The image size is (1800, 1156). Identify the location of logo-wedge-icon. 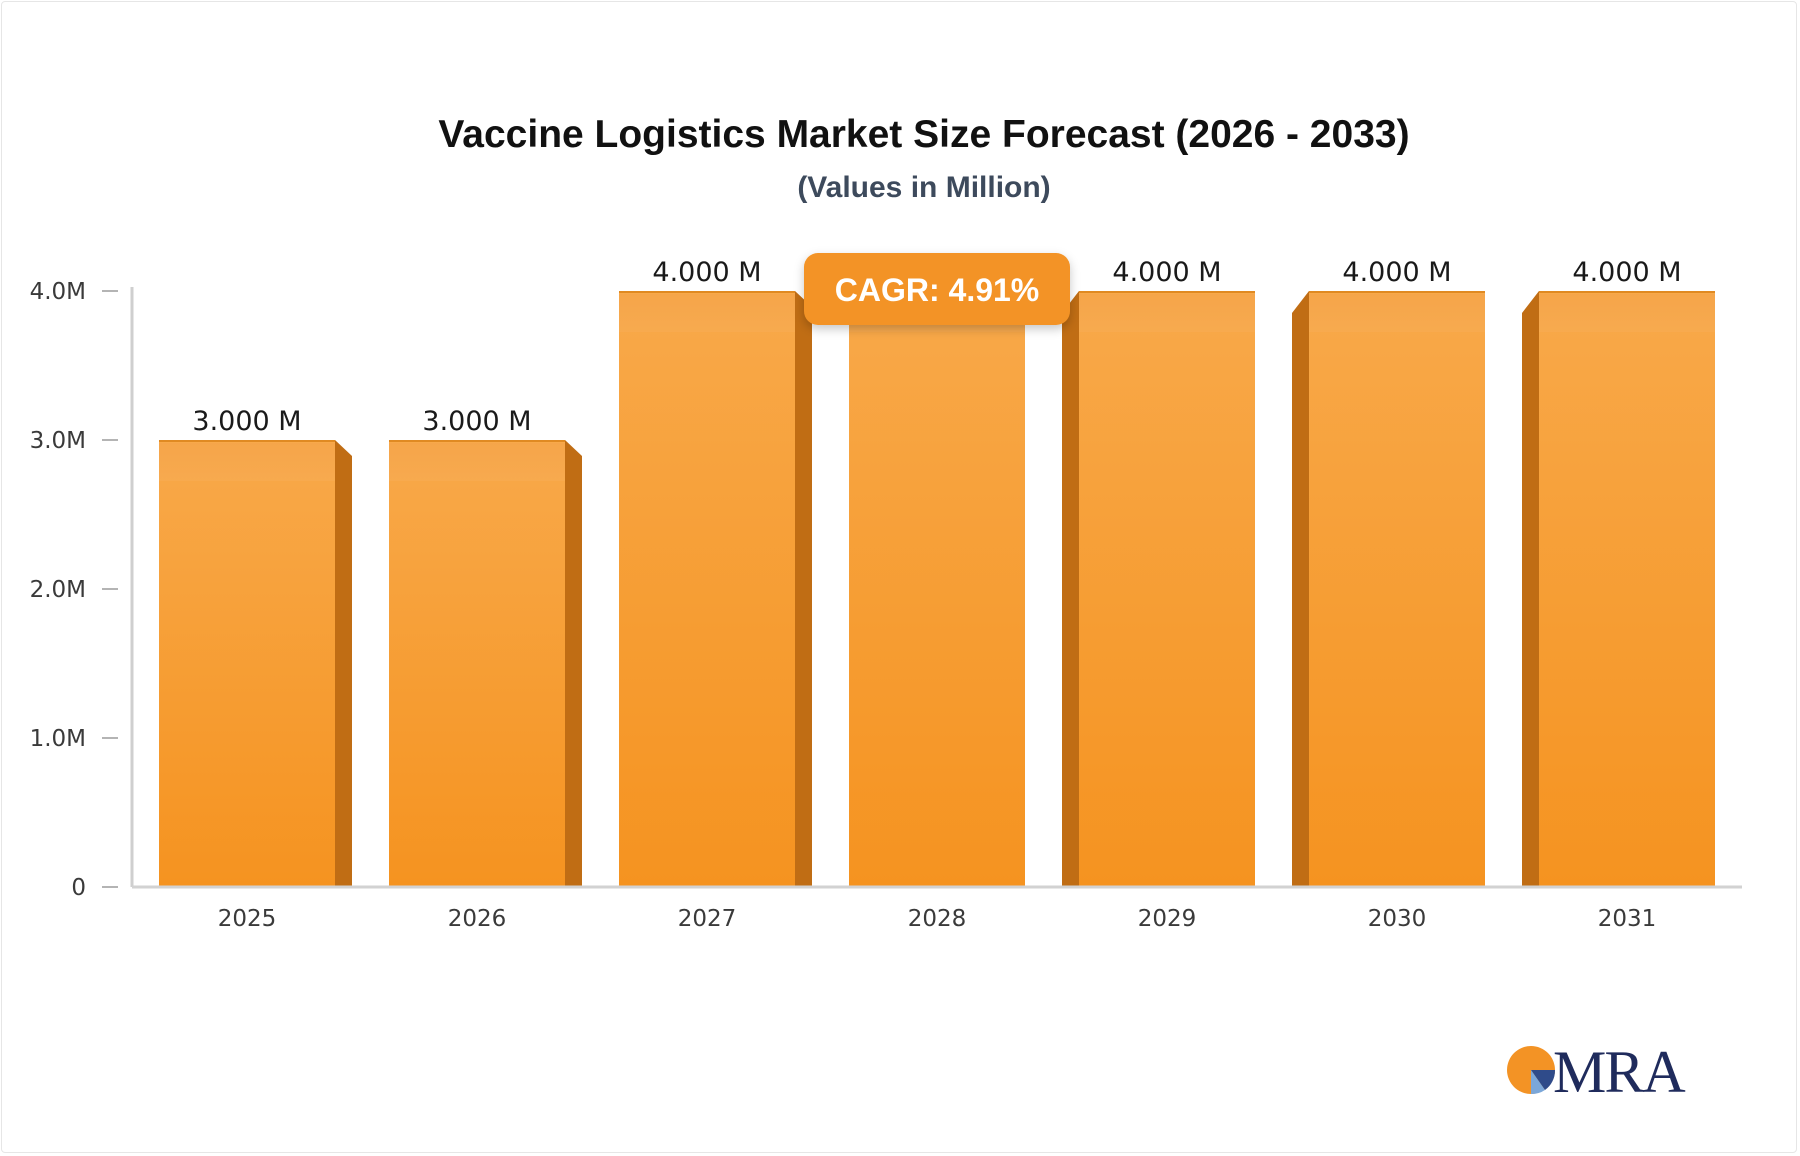
(1543, 1080).